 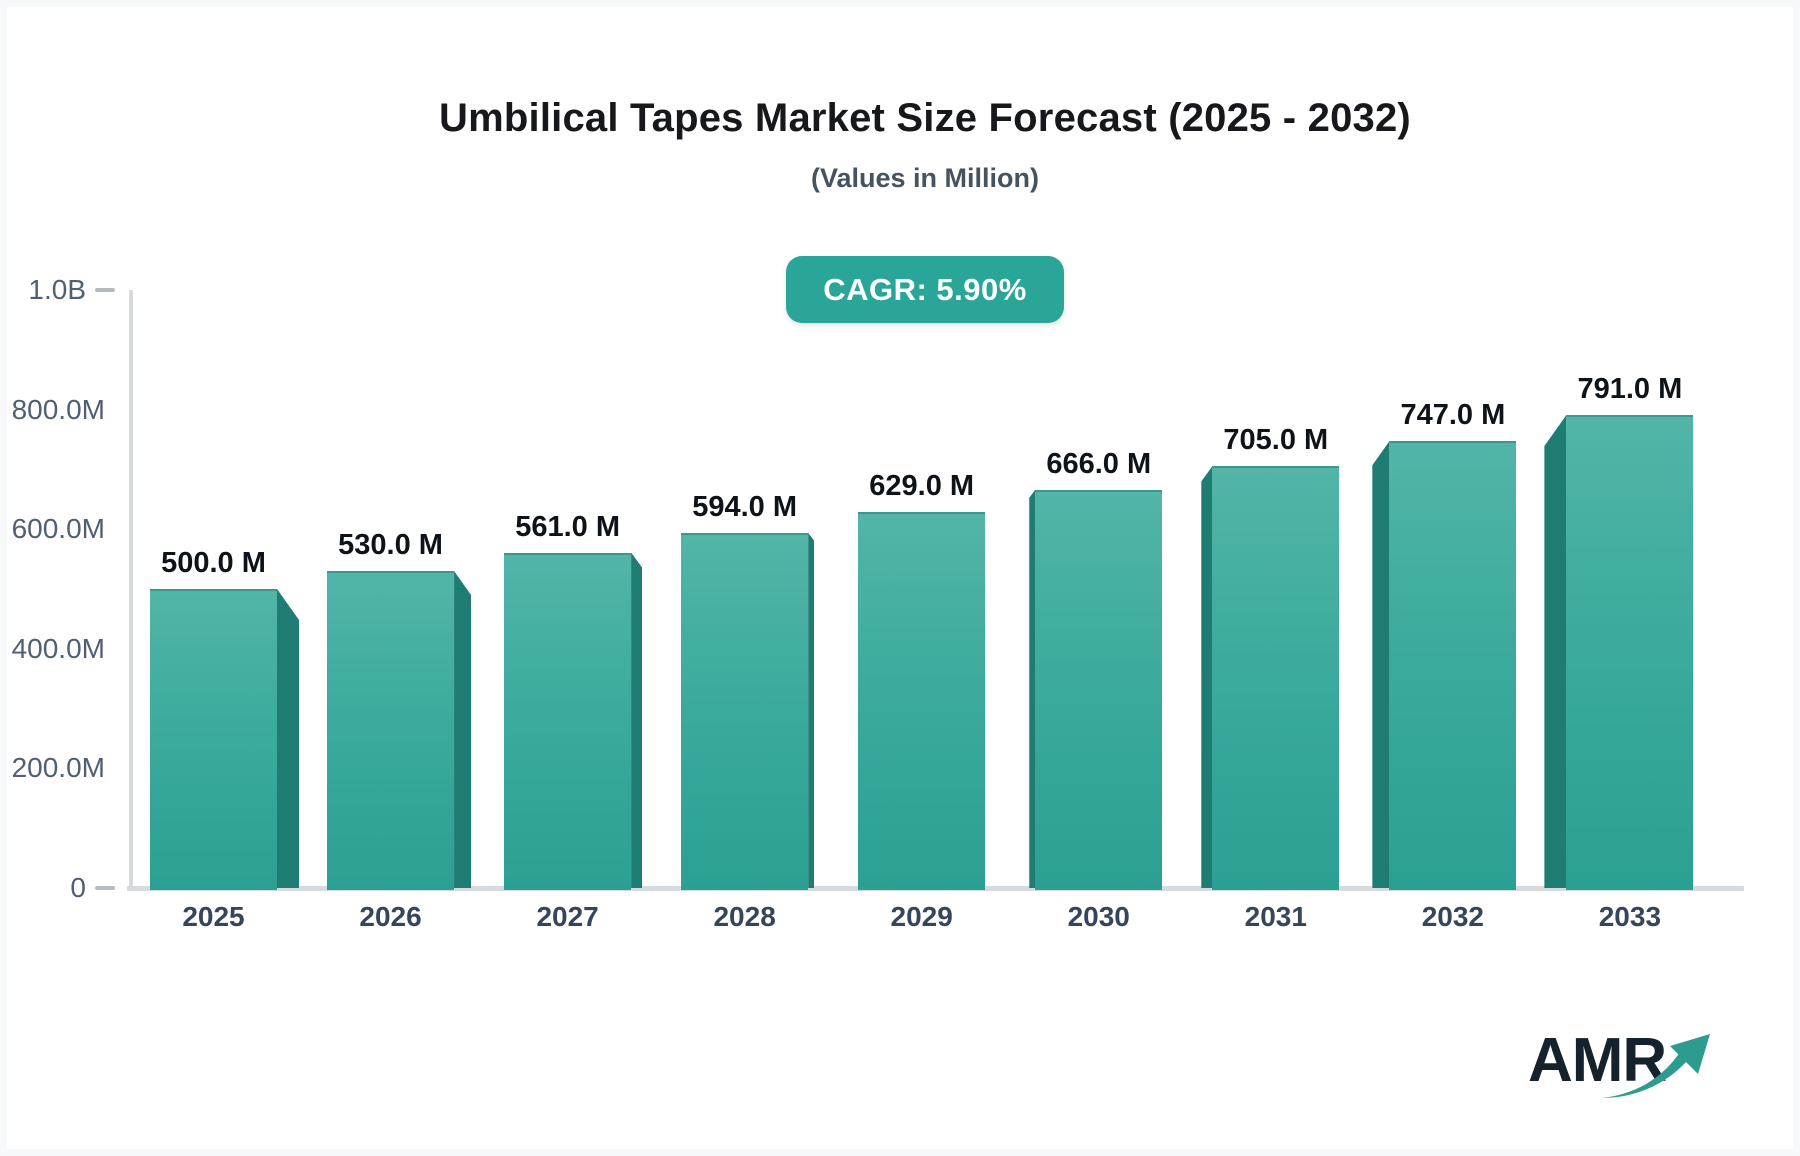 I want to click on bar-value-label: 530.0 M, so click(x=390, y=545).